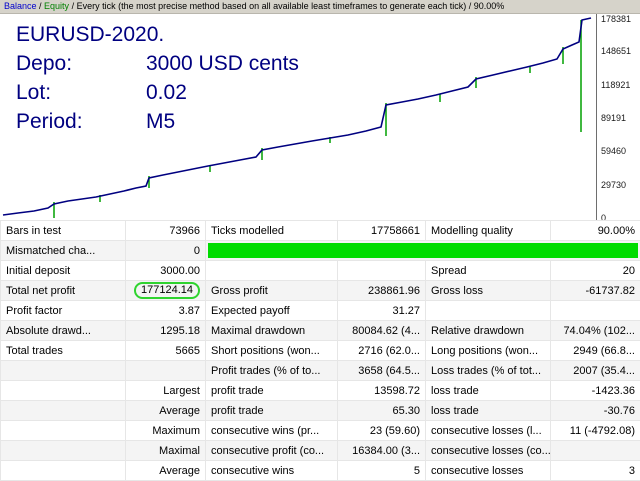 This screenshot has width=640, height=481. What do you see at coordinates (272, 471) in the screenshot?
I see `row-label: consecutive wins` at bounding box center [272, 471].